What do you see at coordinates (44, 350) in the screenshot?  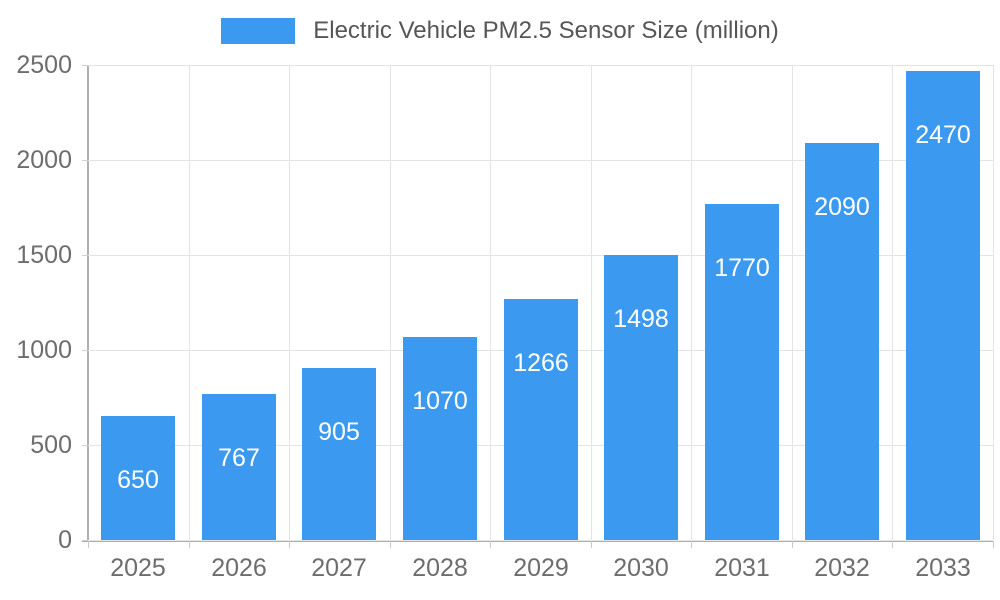 I see `y-axis-tick-label: 1000` at bounding box center [44, 350].